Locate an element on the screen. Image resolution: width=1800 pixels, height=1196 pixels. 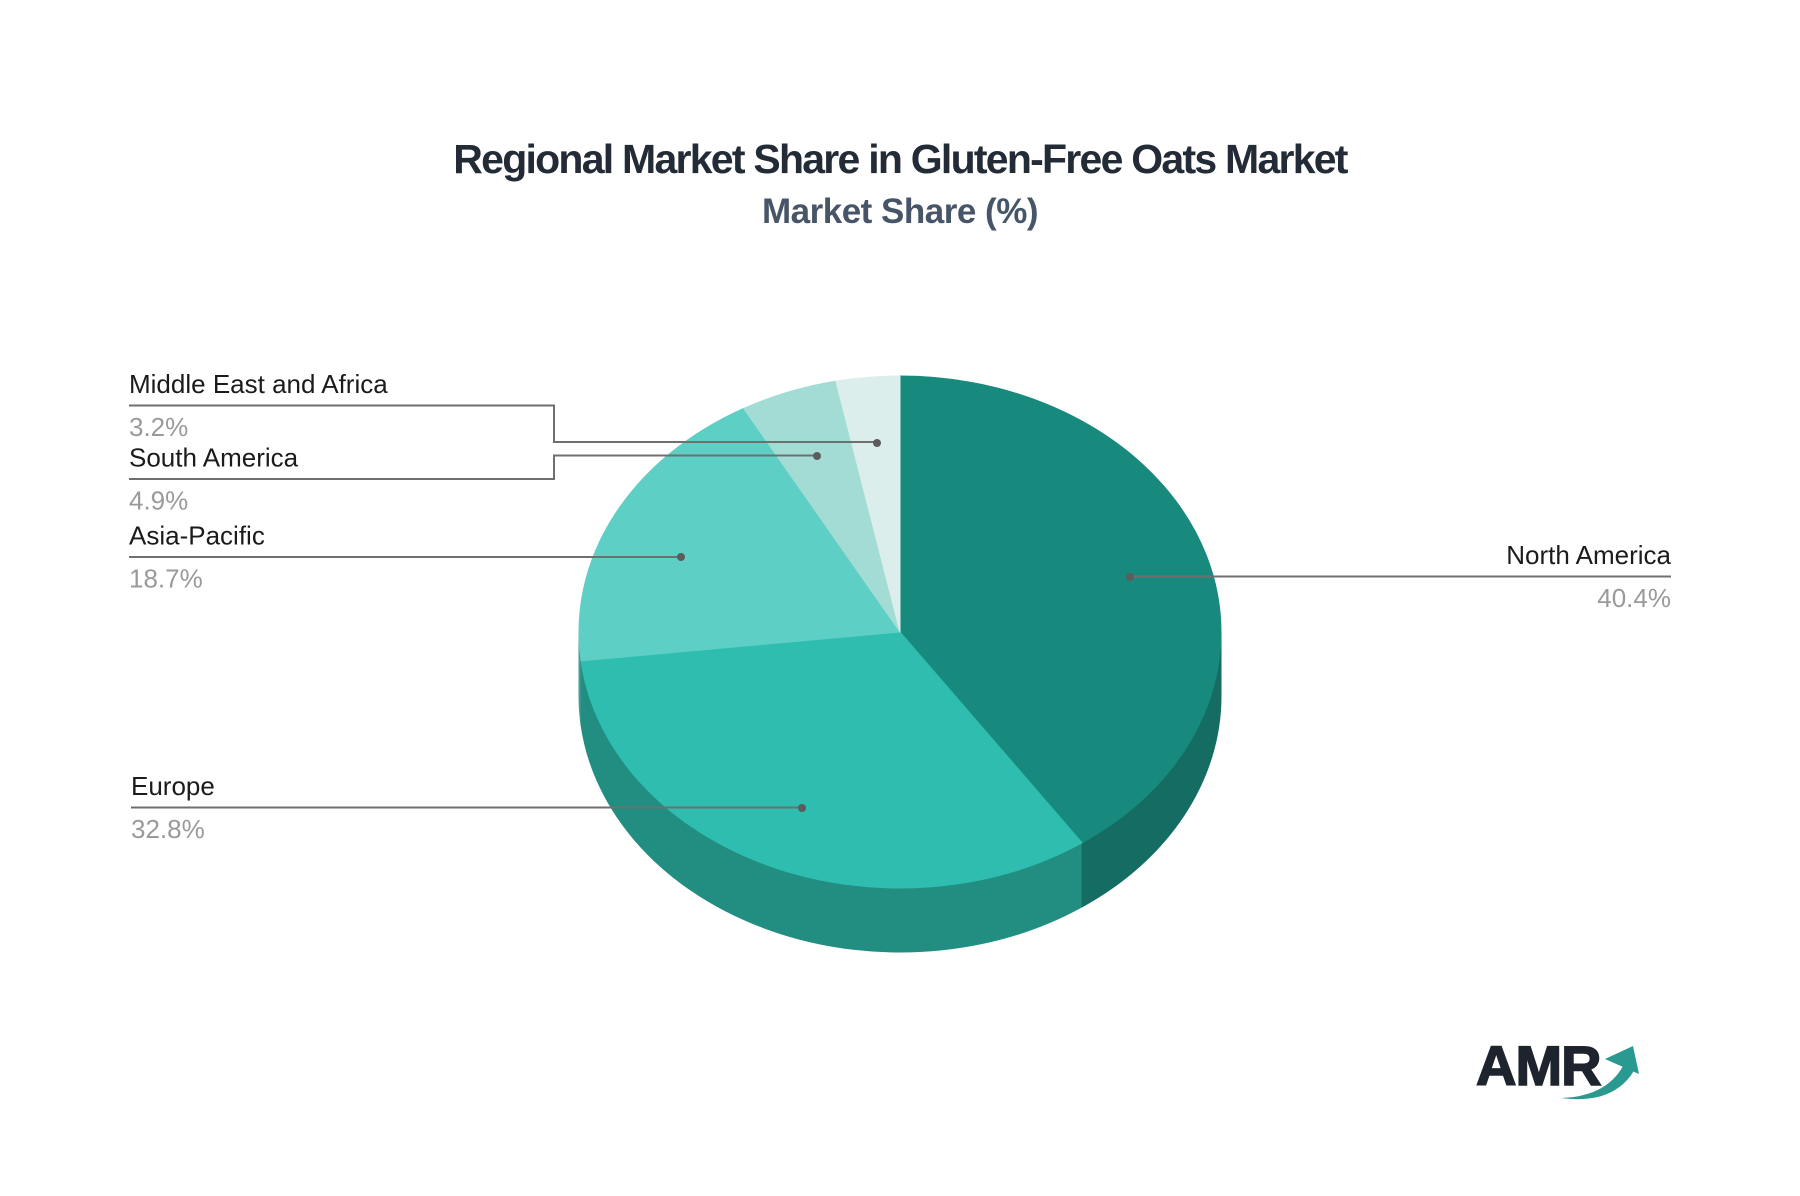
svg-text: 3.2% is located at coordinates (158, 427).